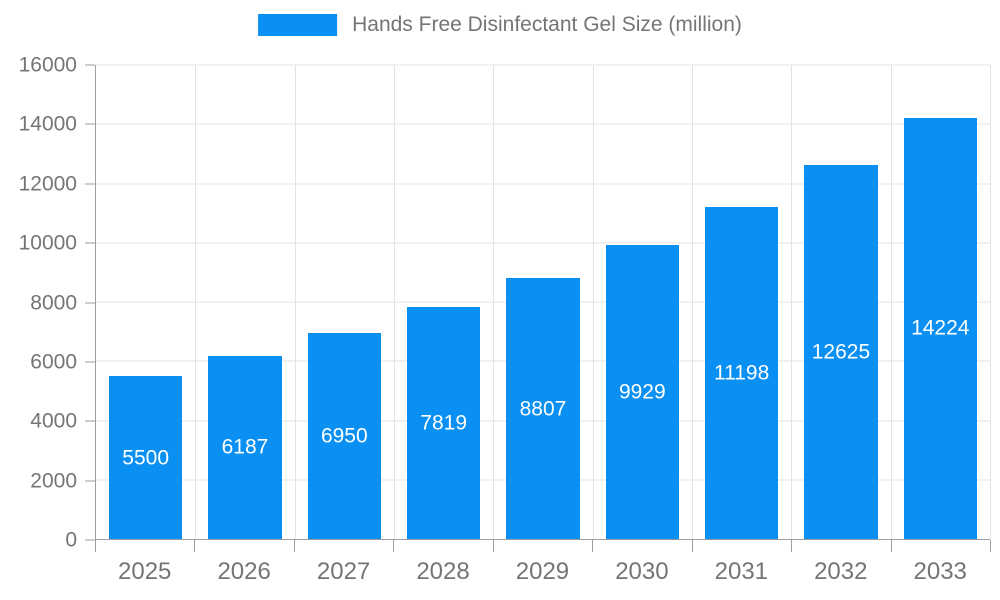 This screenshot has width=1000, height=600. I want to click on y-tick-label: 12000, so click(47, 184).